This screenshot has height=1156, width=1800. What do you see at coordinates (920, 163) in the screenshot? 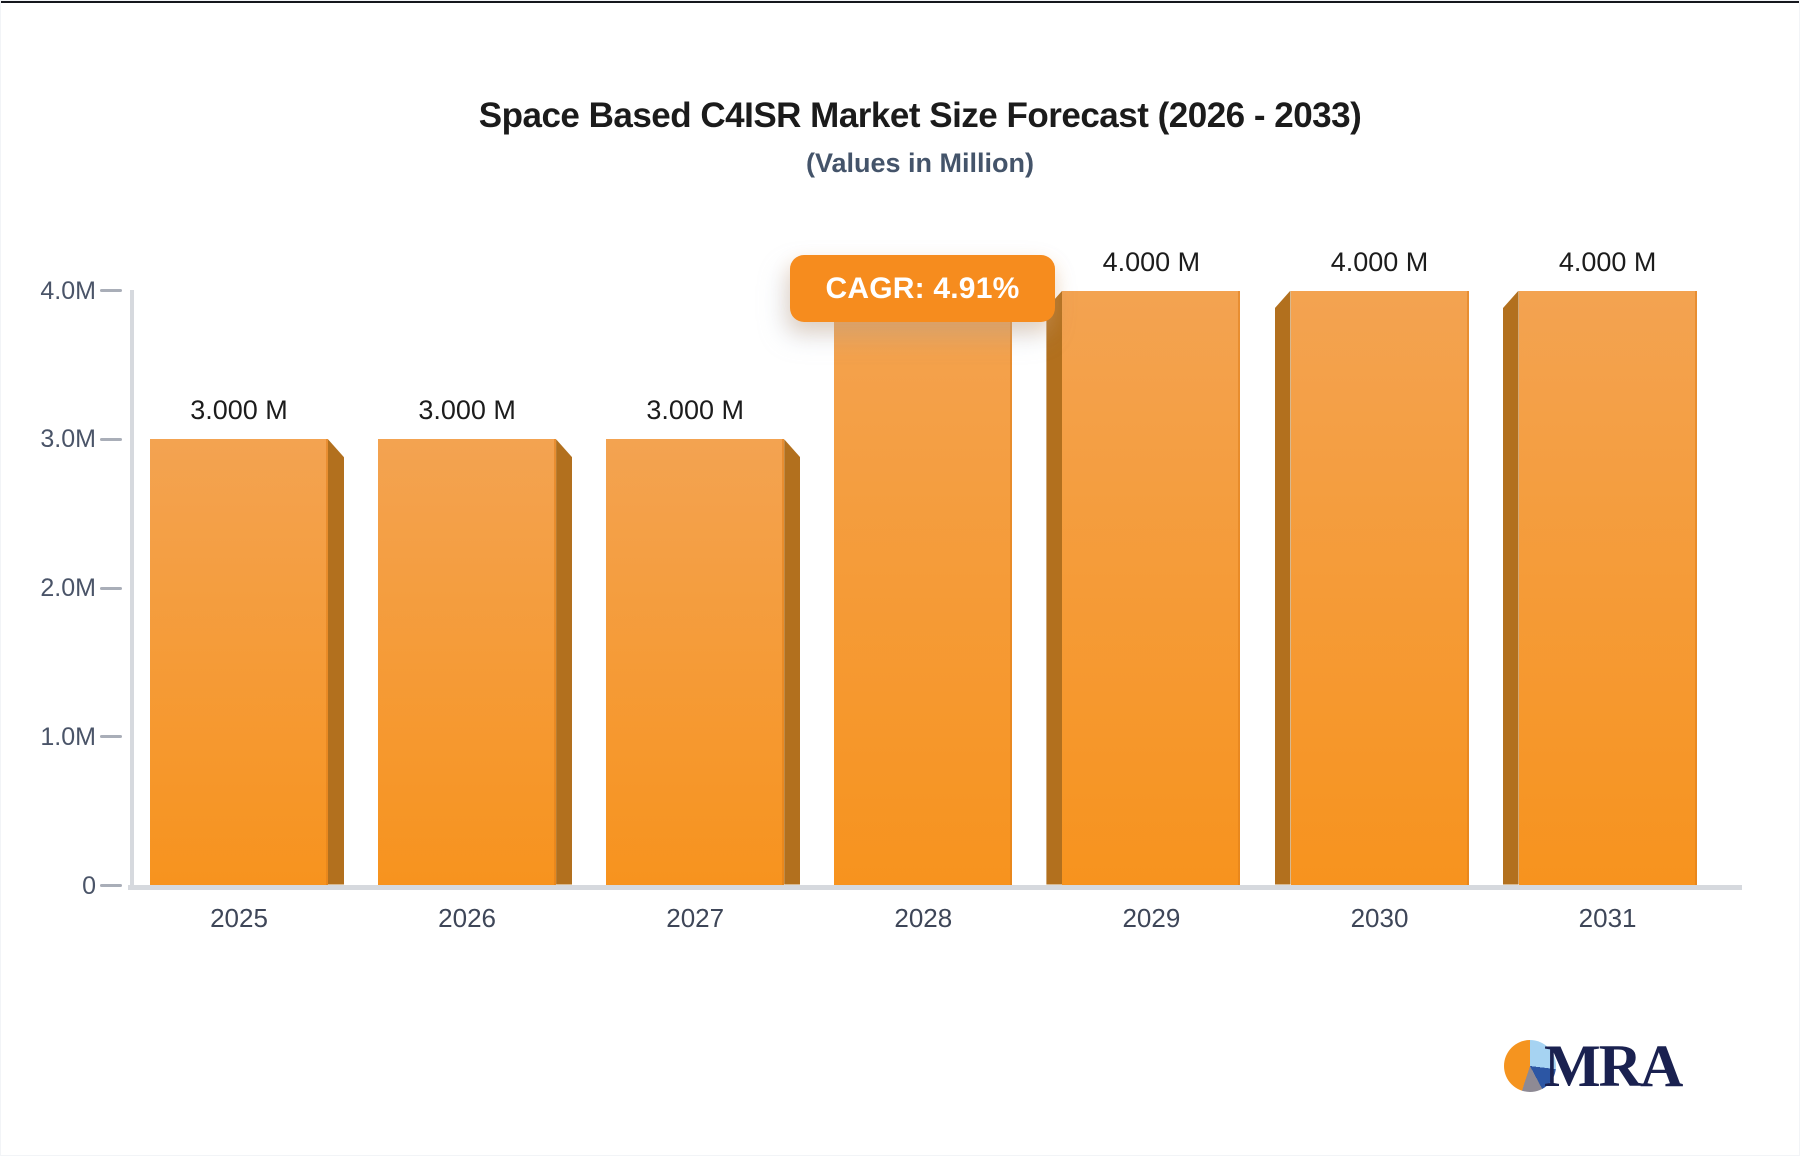
I see `chart-subtitle: (Values in Million)` at bounding box center [920, 163].